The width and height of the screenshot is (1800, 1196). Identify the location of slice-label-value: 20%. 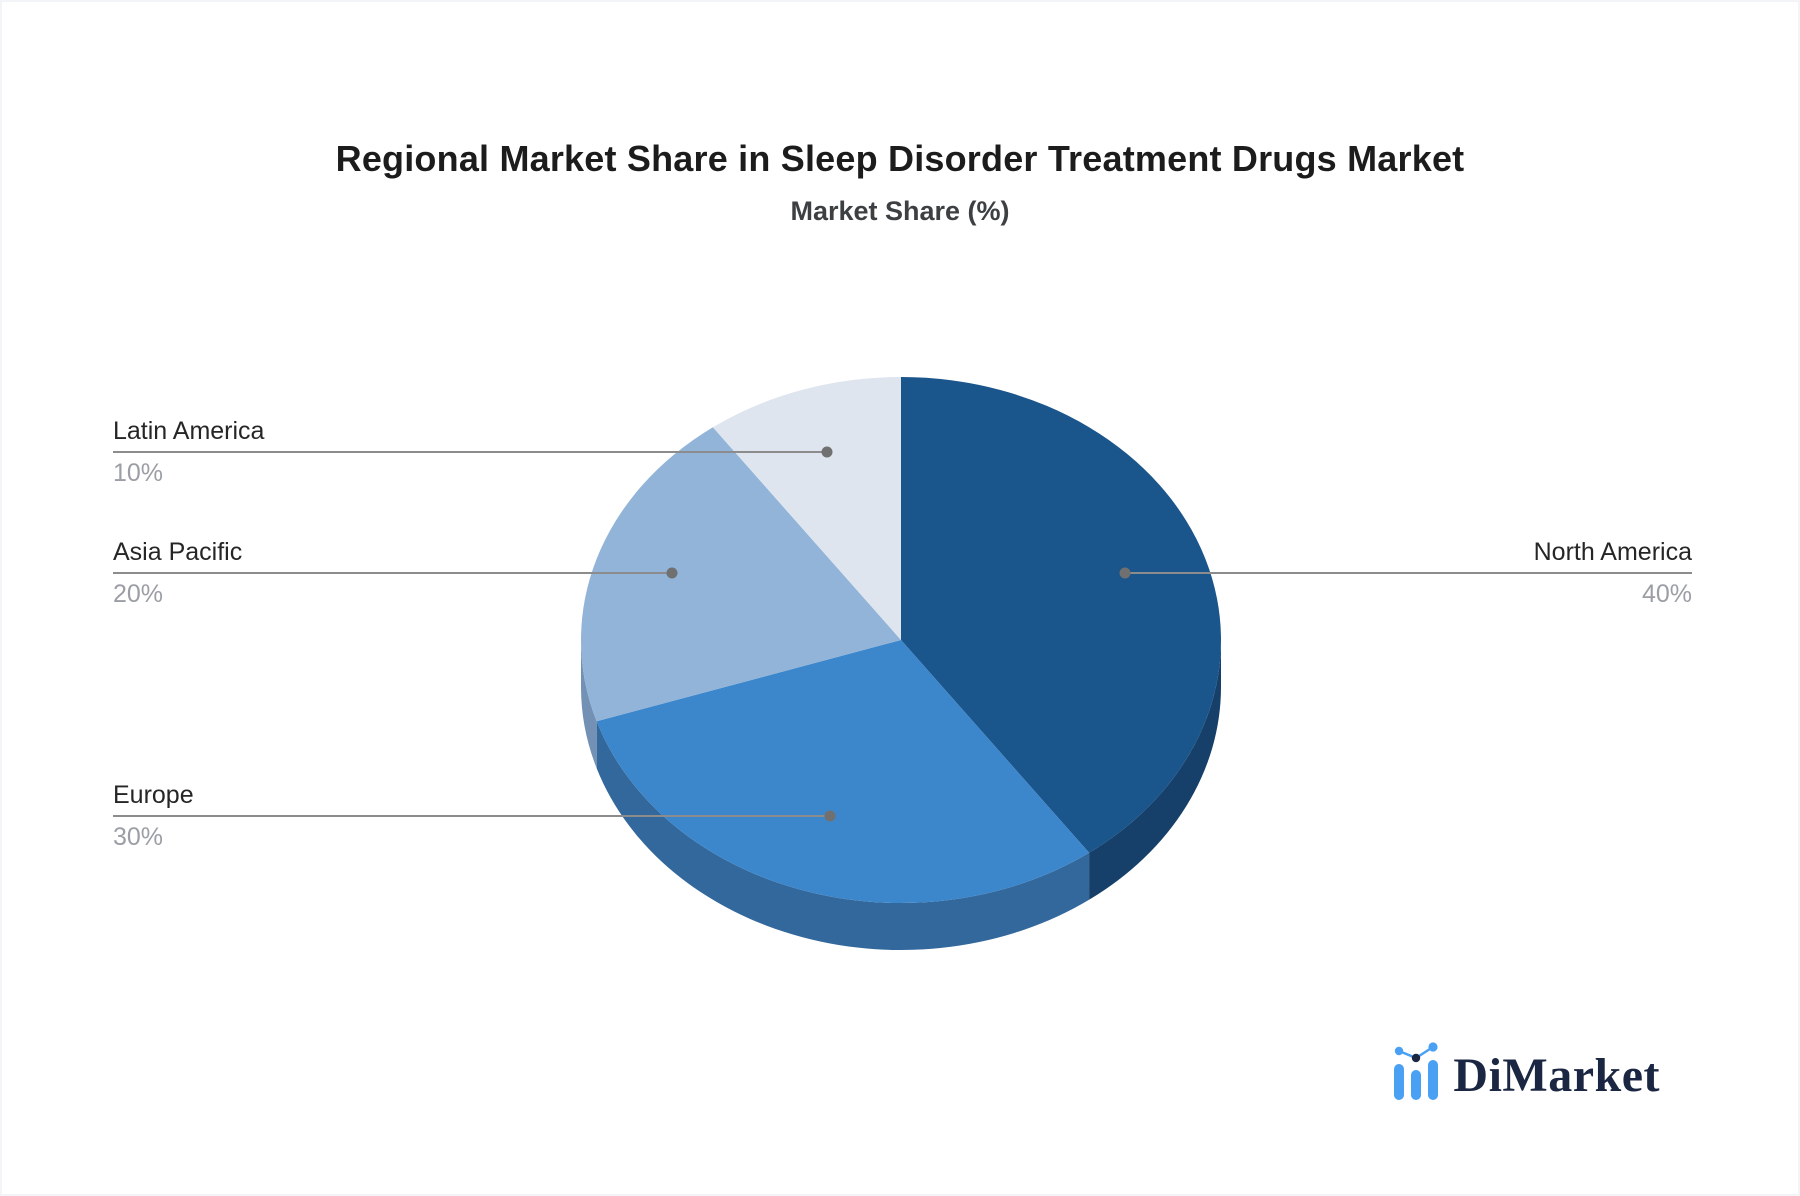
(138, 594).